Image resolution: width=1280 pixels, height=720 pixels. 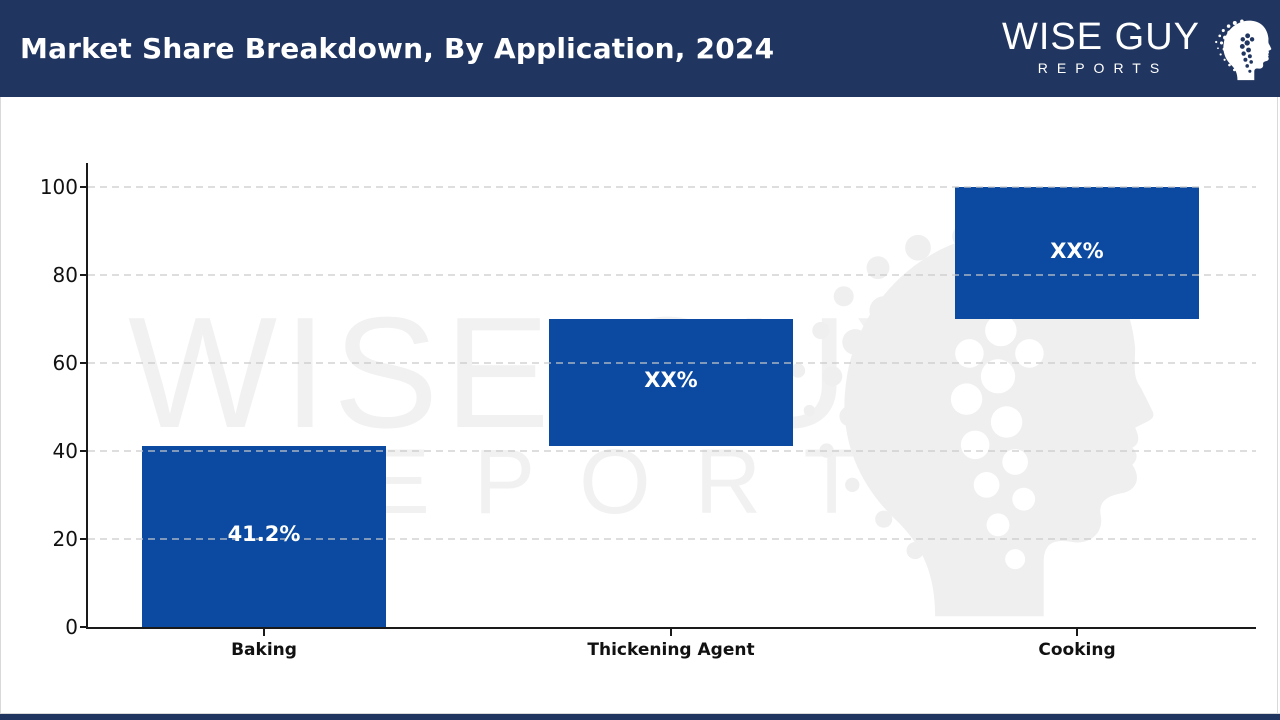 I want to click on wiseguy-face-icon, so click(x=1243, y=50).